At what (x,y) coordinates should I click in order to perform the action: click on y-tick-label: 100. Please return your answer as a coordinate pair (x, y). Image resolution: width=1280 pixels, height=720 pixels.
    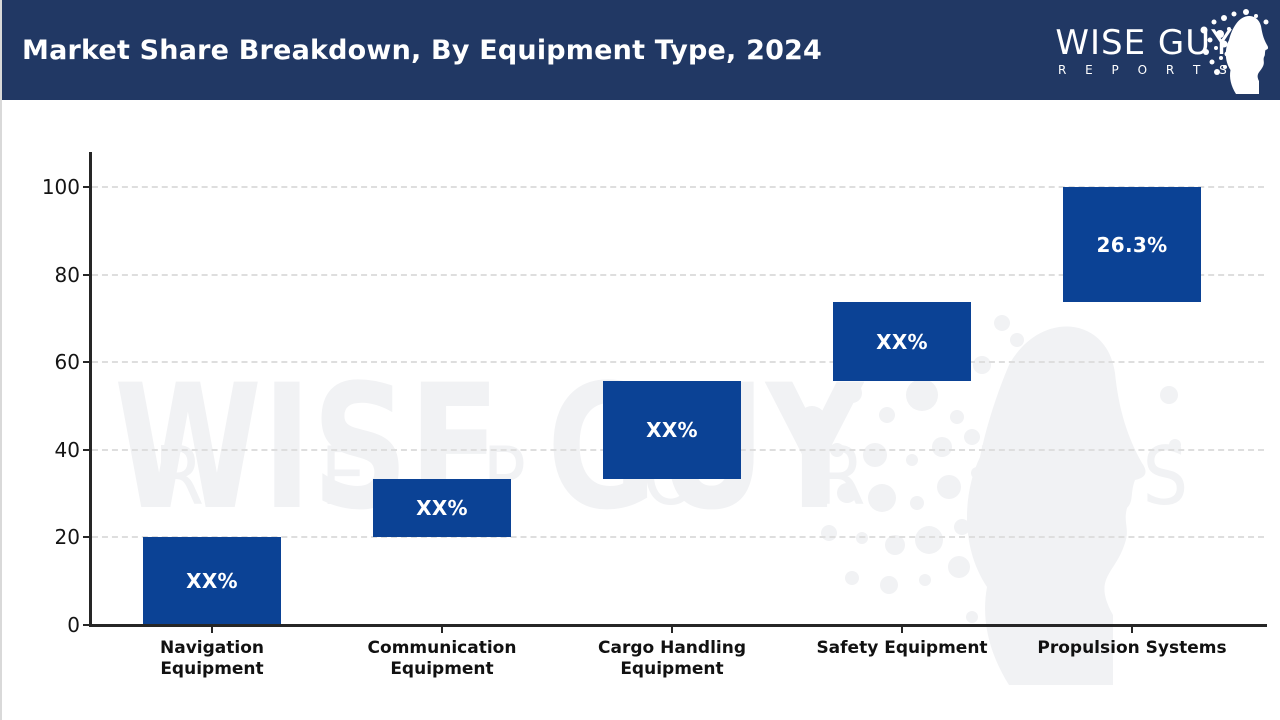
    Looking at the image, I should click on (60, 187).